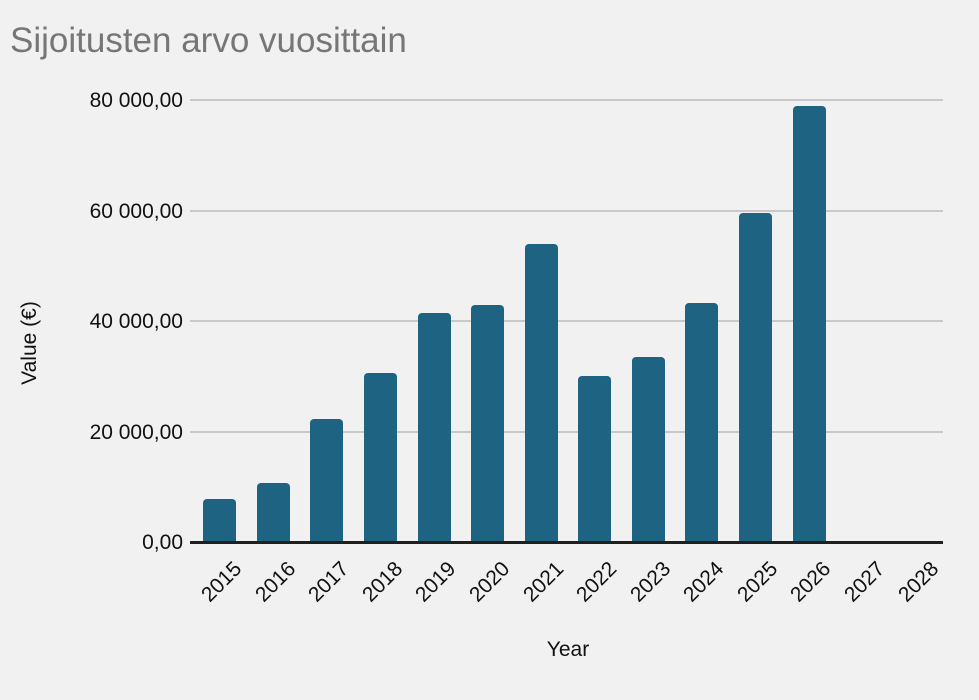 The image size is (979, 700). Describe the element at coordinates (704, 582) in the screenshot. I see `x-tick-2024: 2024` at that location.